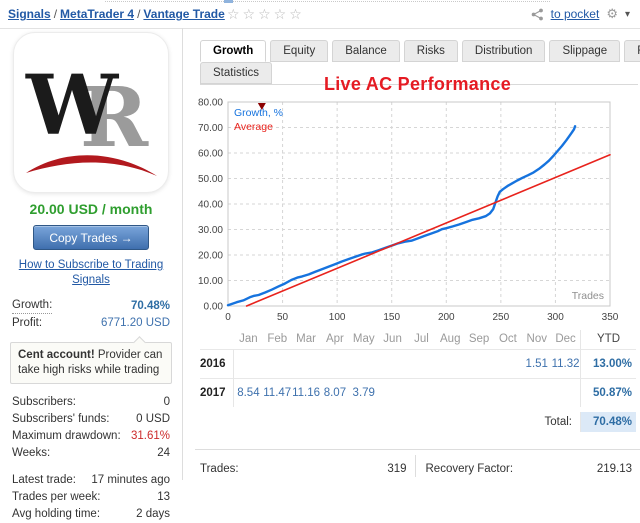  I want to click on tab-risks: Risks, so click(431, 51).